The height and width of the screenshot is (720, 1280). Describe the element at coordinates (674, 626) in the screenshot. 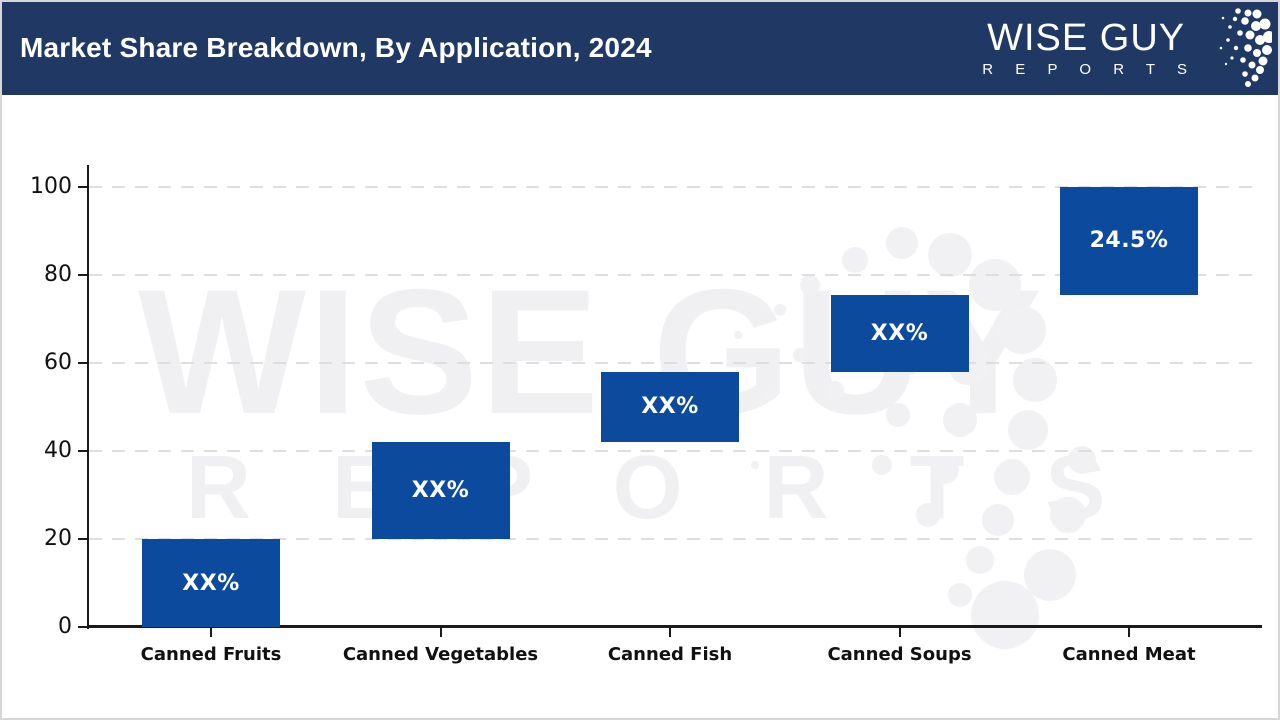

I see `x-axis-line` at that location.